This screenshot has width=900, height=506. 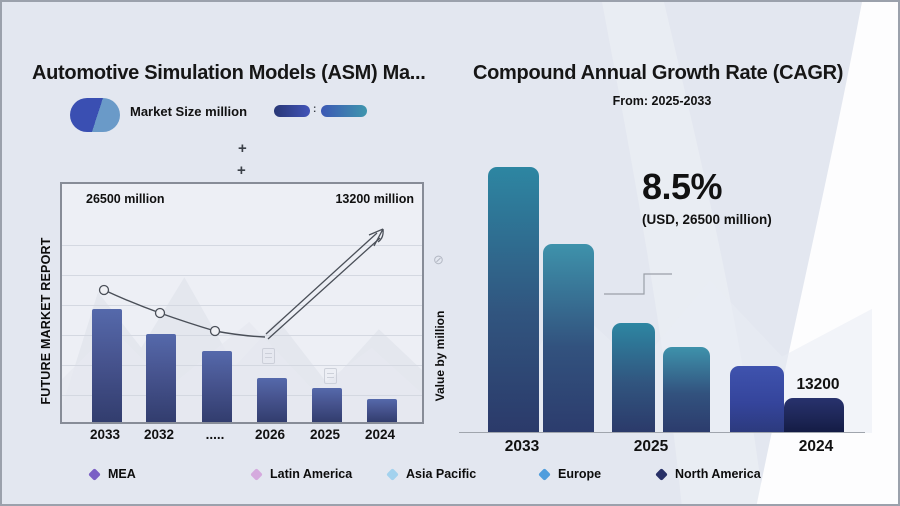 What do you see at coordinates (344, 111) in the screenshot?
I see `mini-pill-icon-teal` at bounding box center [344, 111].